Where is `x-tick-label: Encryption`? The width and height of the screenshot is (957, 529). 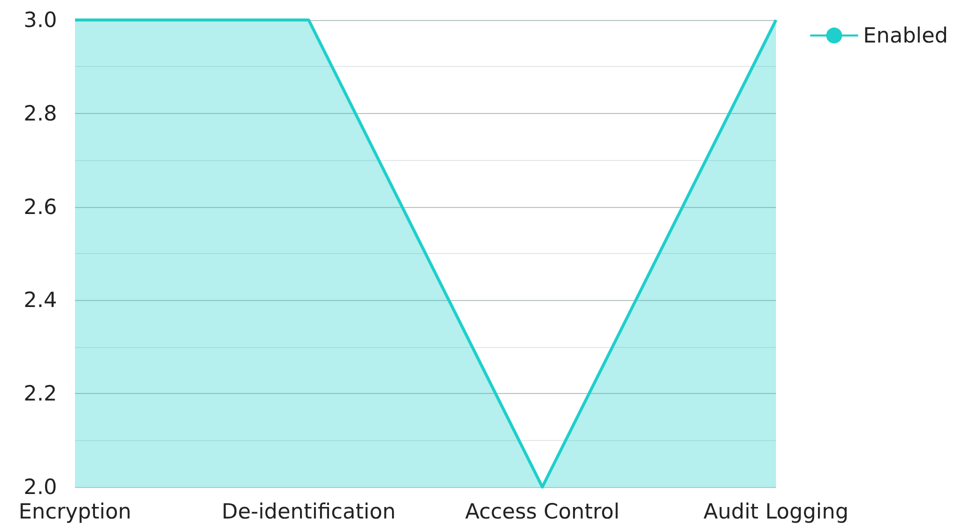 x-tick-label: Encryption is located at coordinates (75, 512).